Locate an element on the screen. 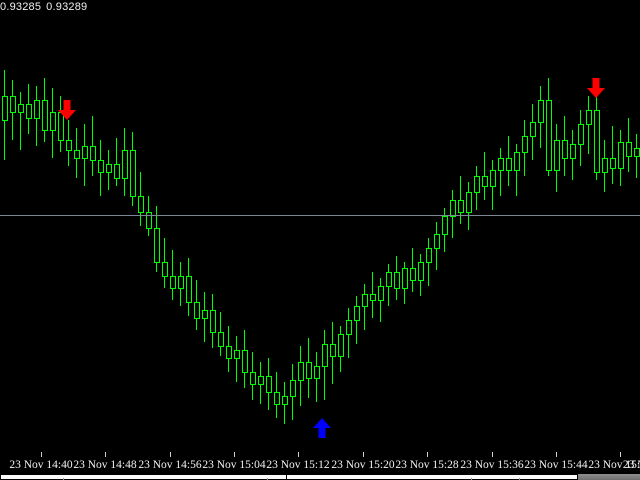  time-axis-label: 23 Nov 14:40 is located at coordinates (41, 465).